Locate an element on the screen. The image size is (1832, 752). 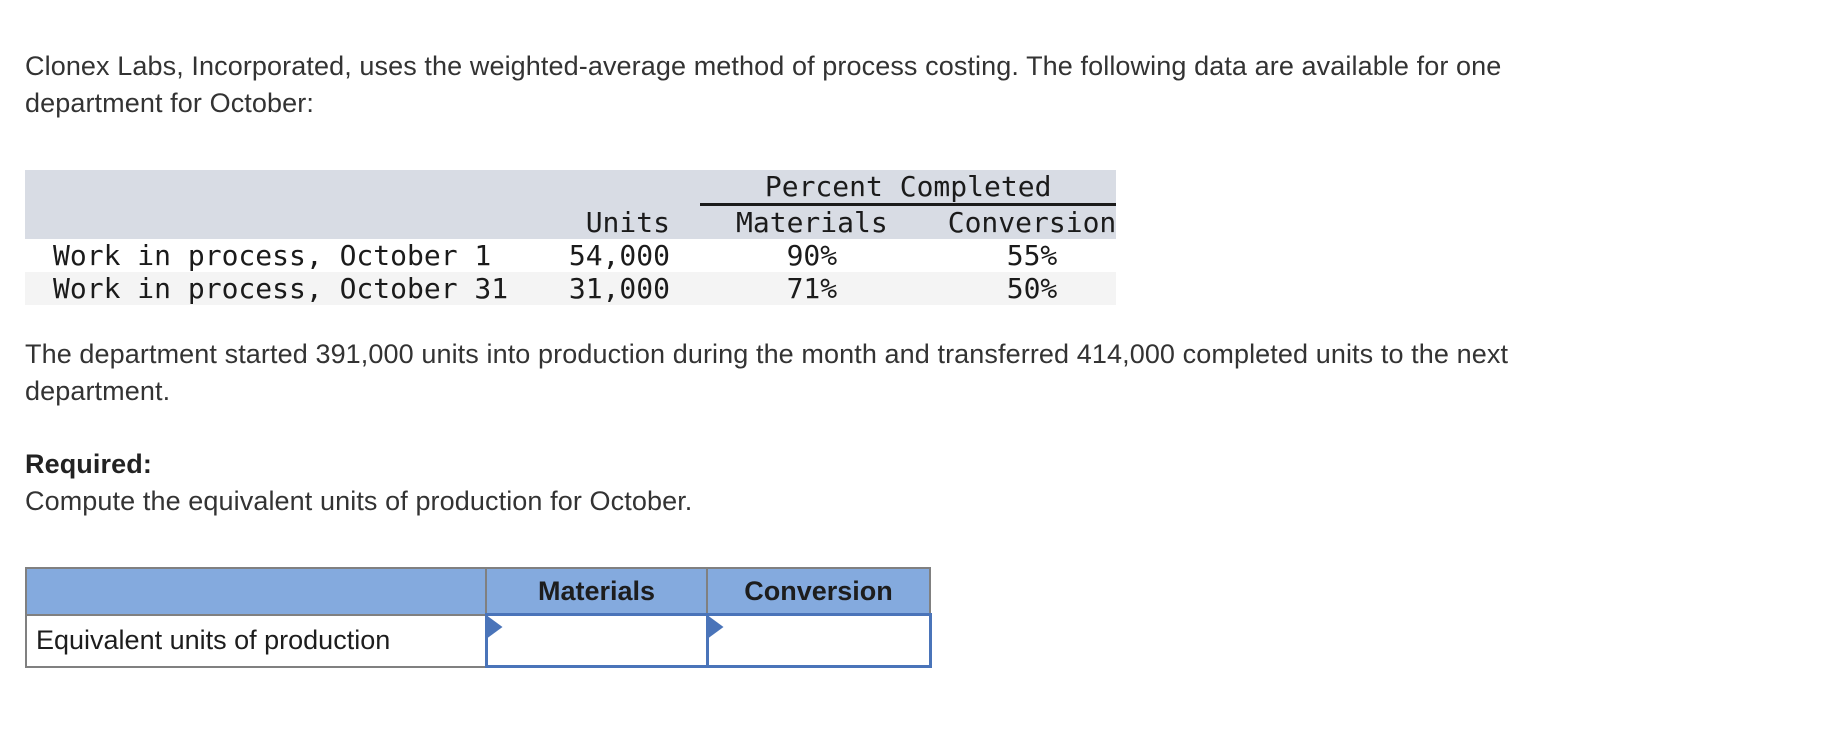
answer-header-row: Materials Conversion is located at coordinates (478, 591).